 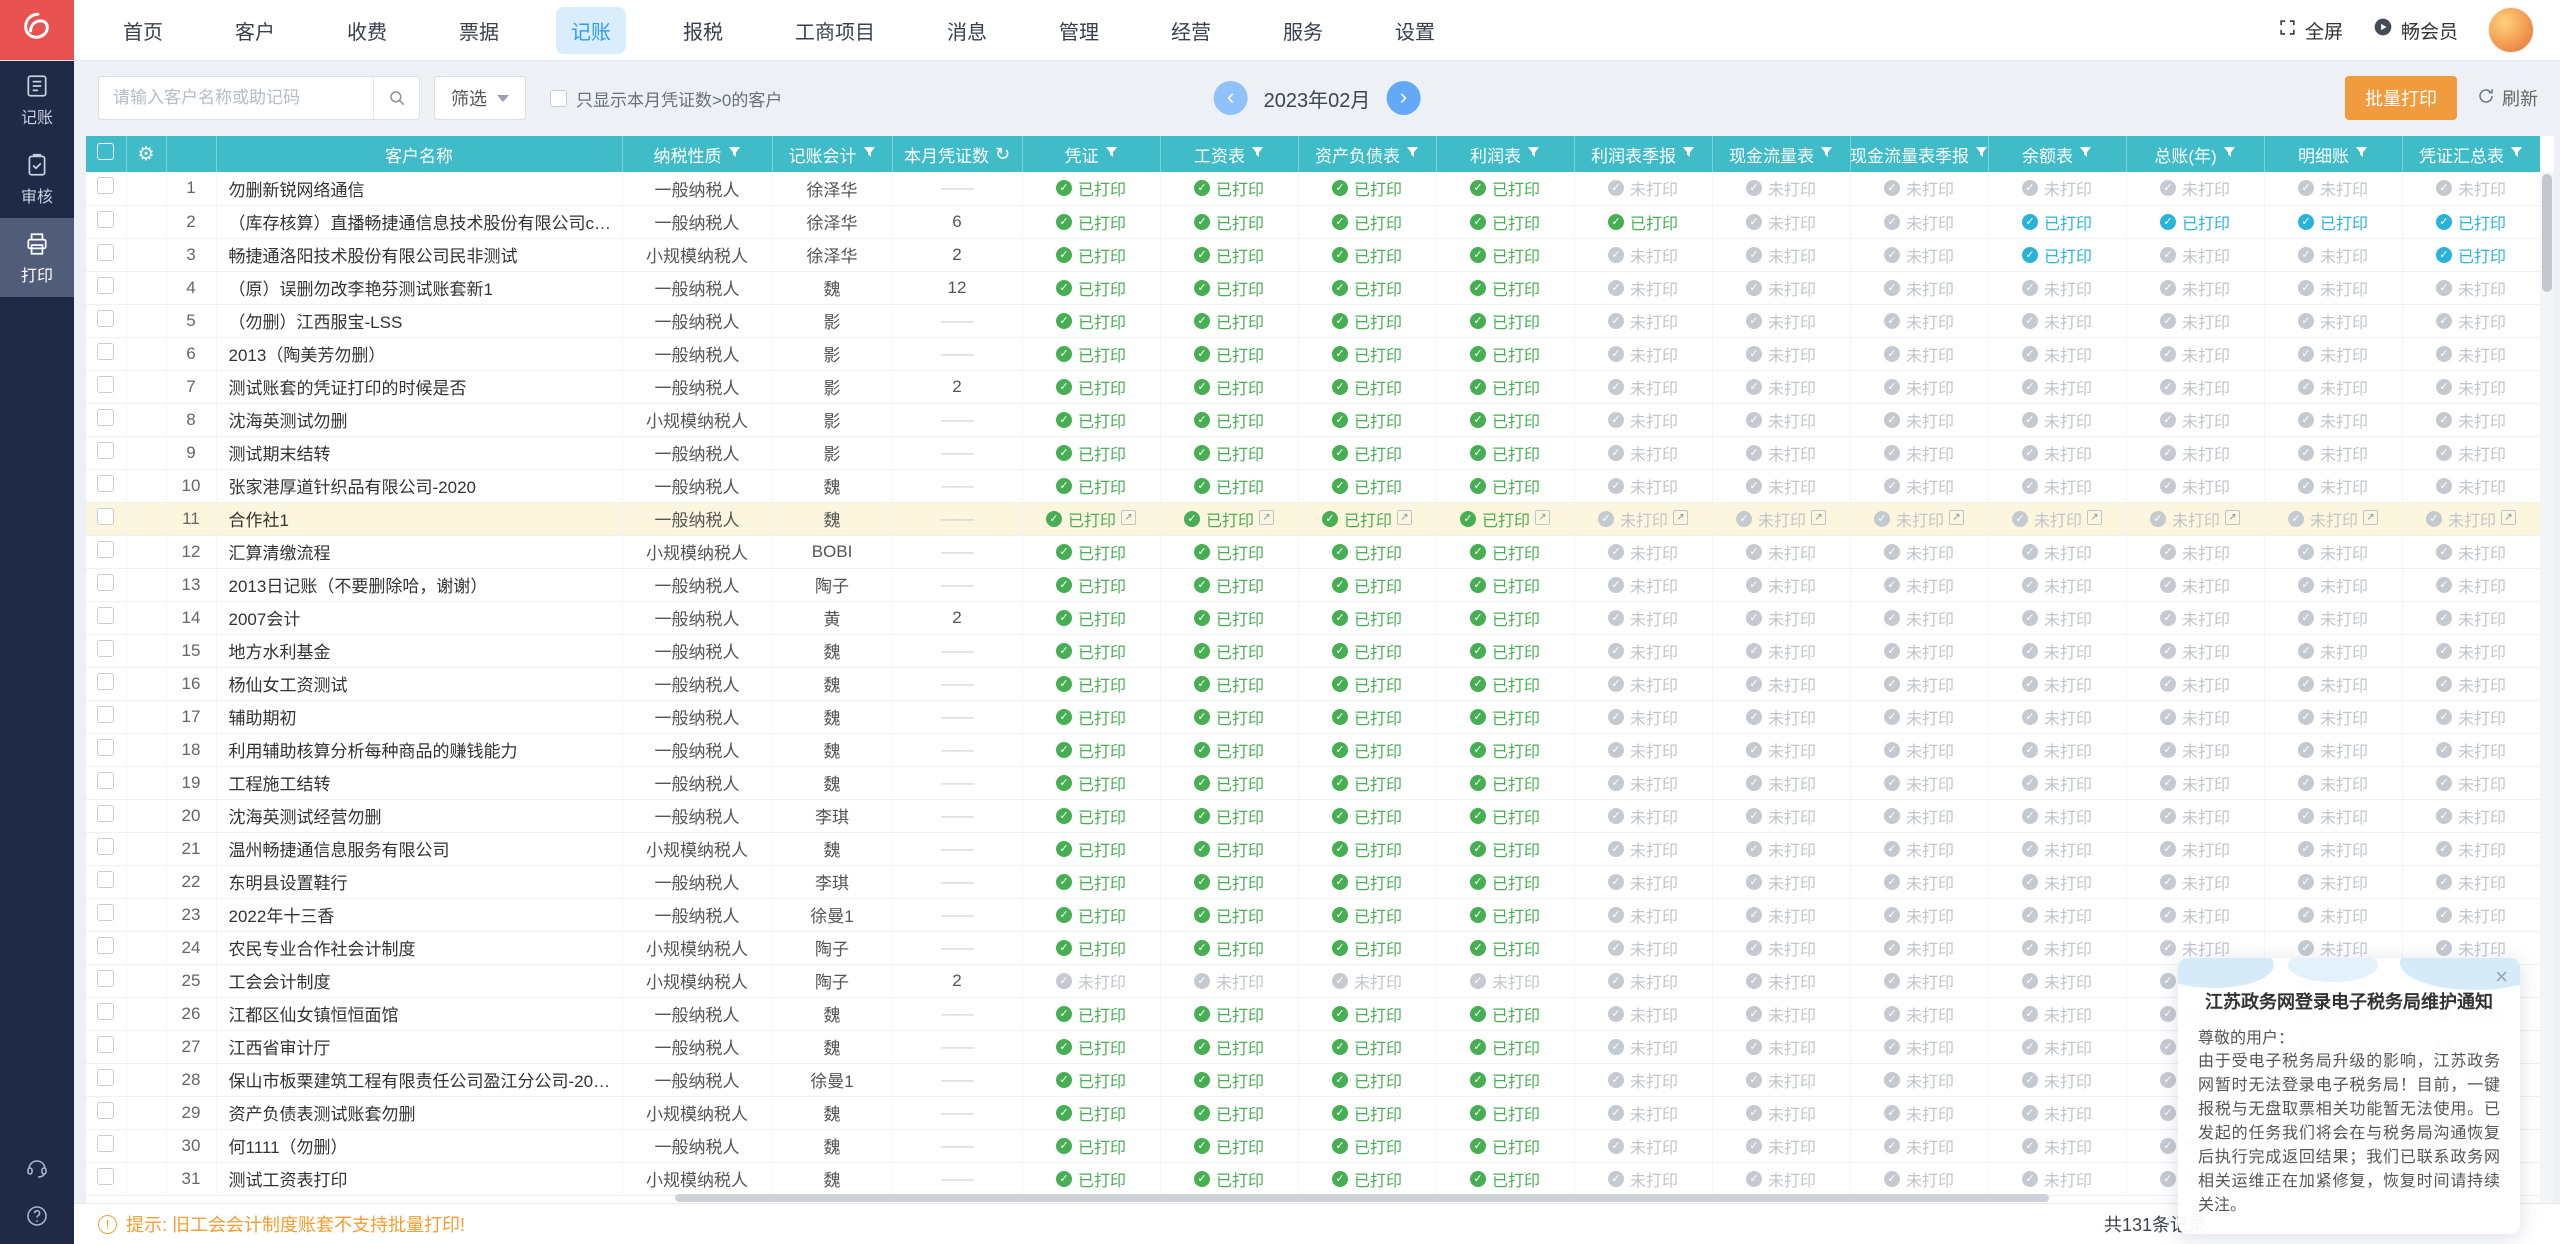 I want to click on refresh-count-icon: ↻, so click(x=1002, y=153).